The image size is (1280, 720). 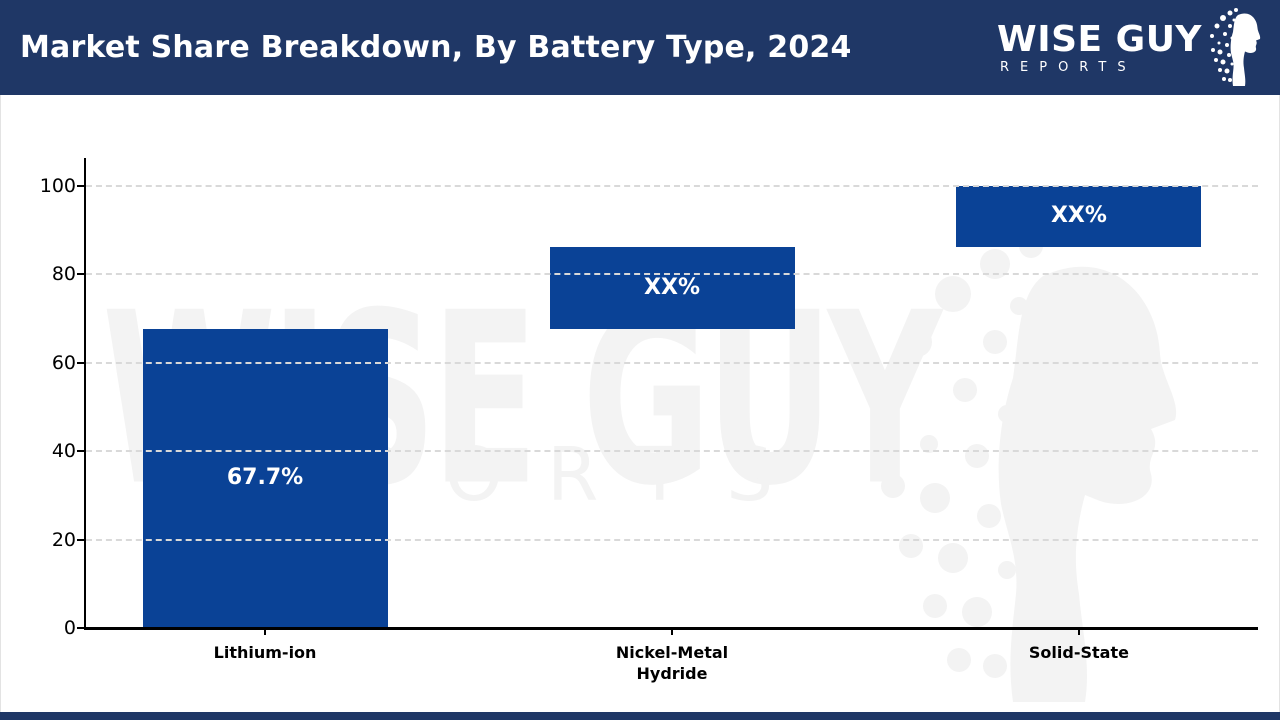 I want to click on bar-solid-state, so click(x=1079, y=216).